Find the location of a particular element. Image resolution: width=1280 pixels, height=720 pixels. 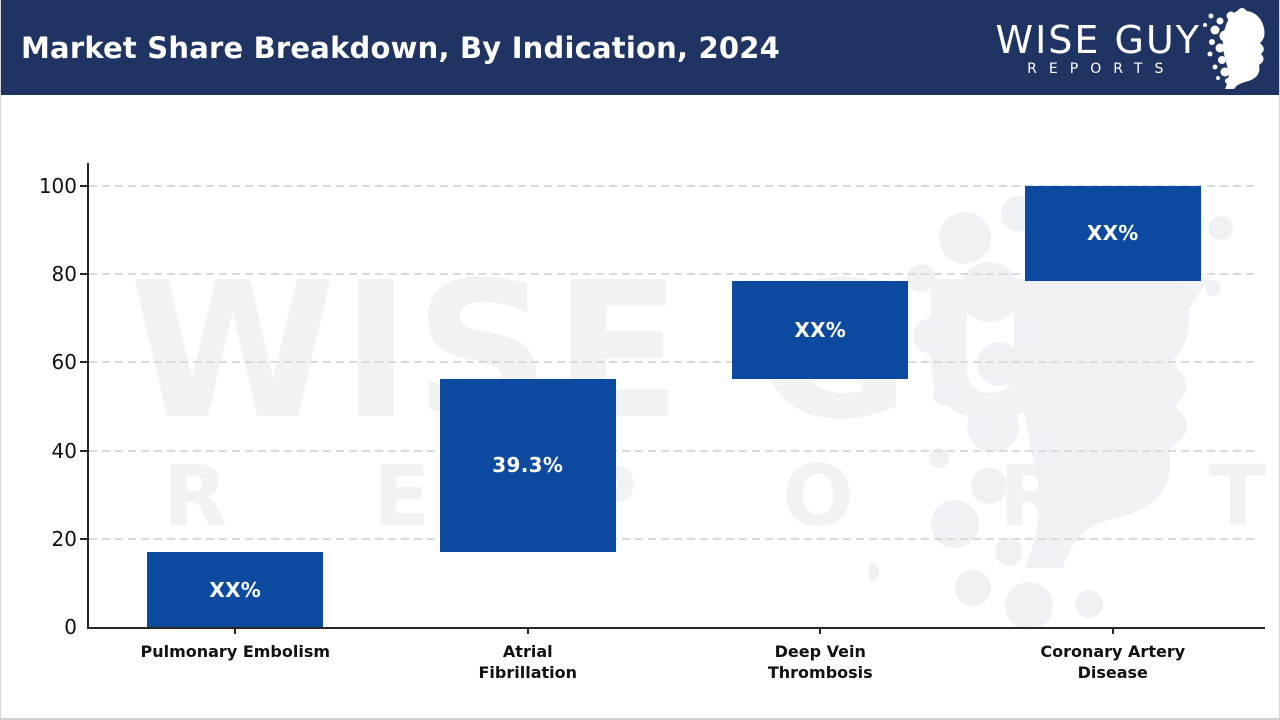

brand-subname: REPORTS is located at coordinates (1101, 69).